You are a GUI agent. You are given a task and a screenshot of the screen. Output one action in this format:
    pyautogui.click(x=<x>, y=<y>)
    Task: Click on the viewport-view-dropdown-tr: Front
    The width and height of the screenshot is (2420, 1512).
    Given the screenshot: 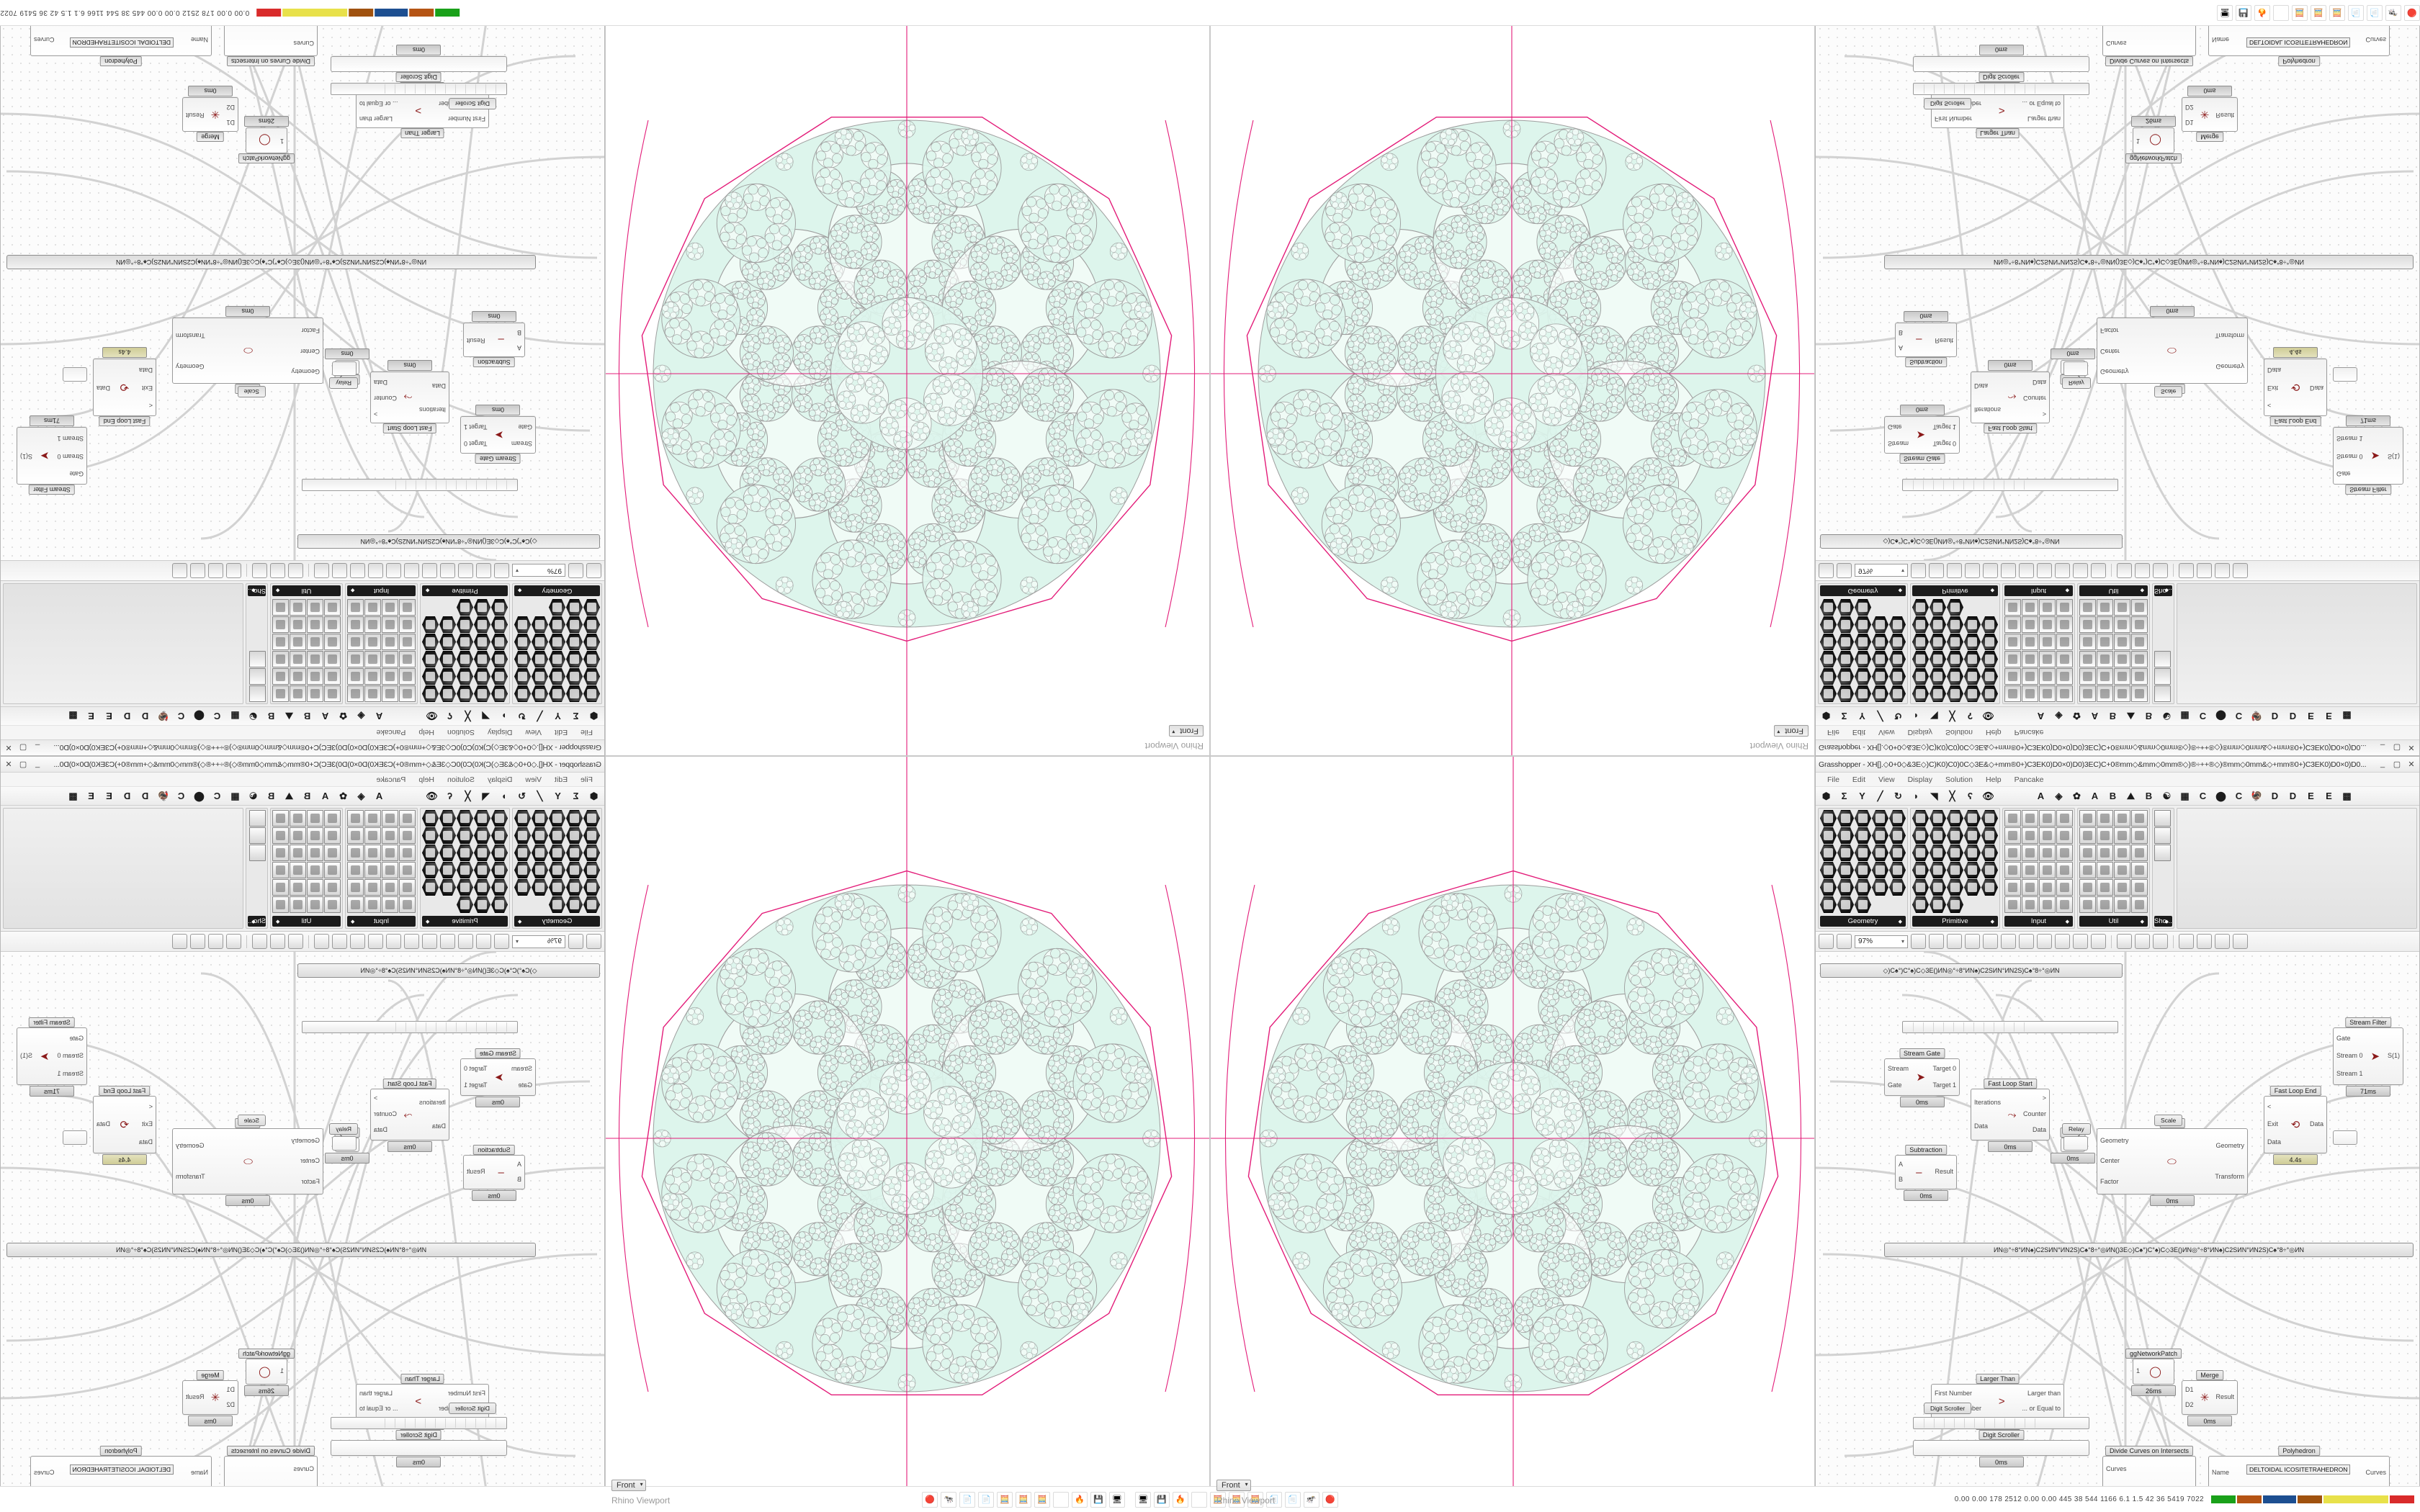 What is the action you would take?
    pyautogui.click(x=1792, y=731)
    